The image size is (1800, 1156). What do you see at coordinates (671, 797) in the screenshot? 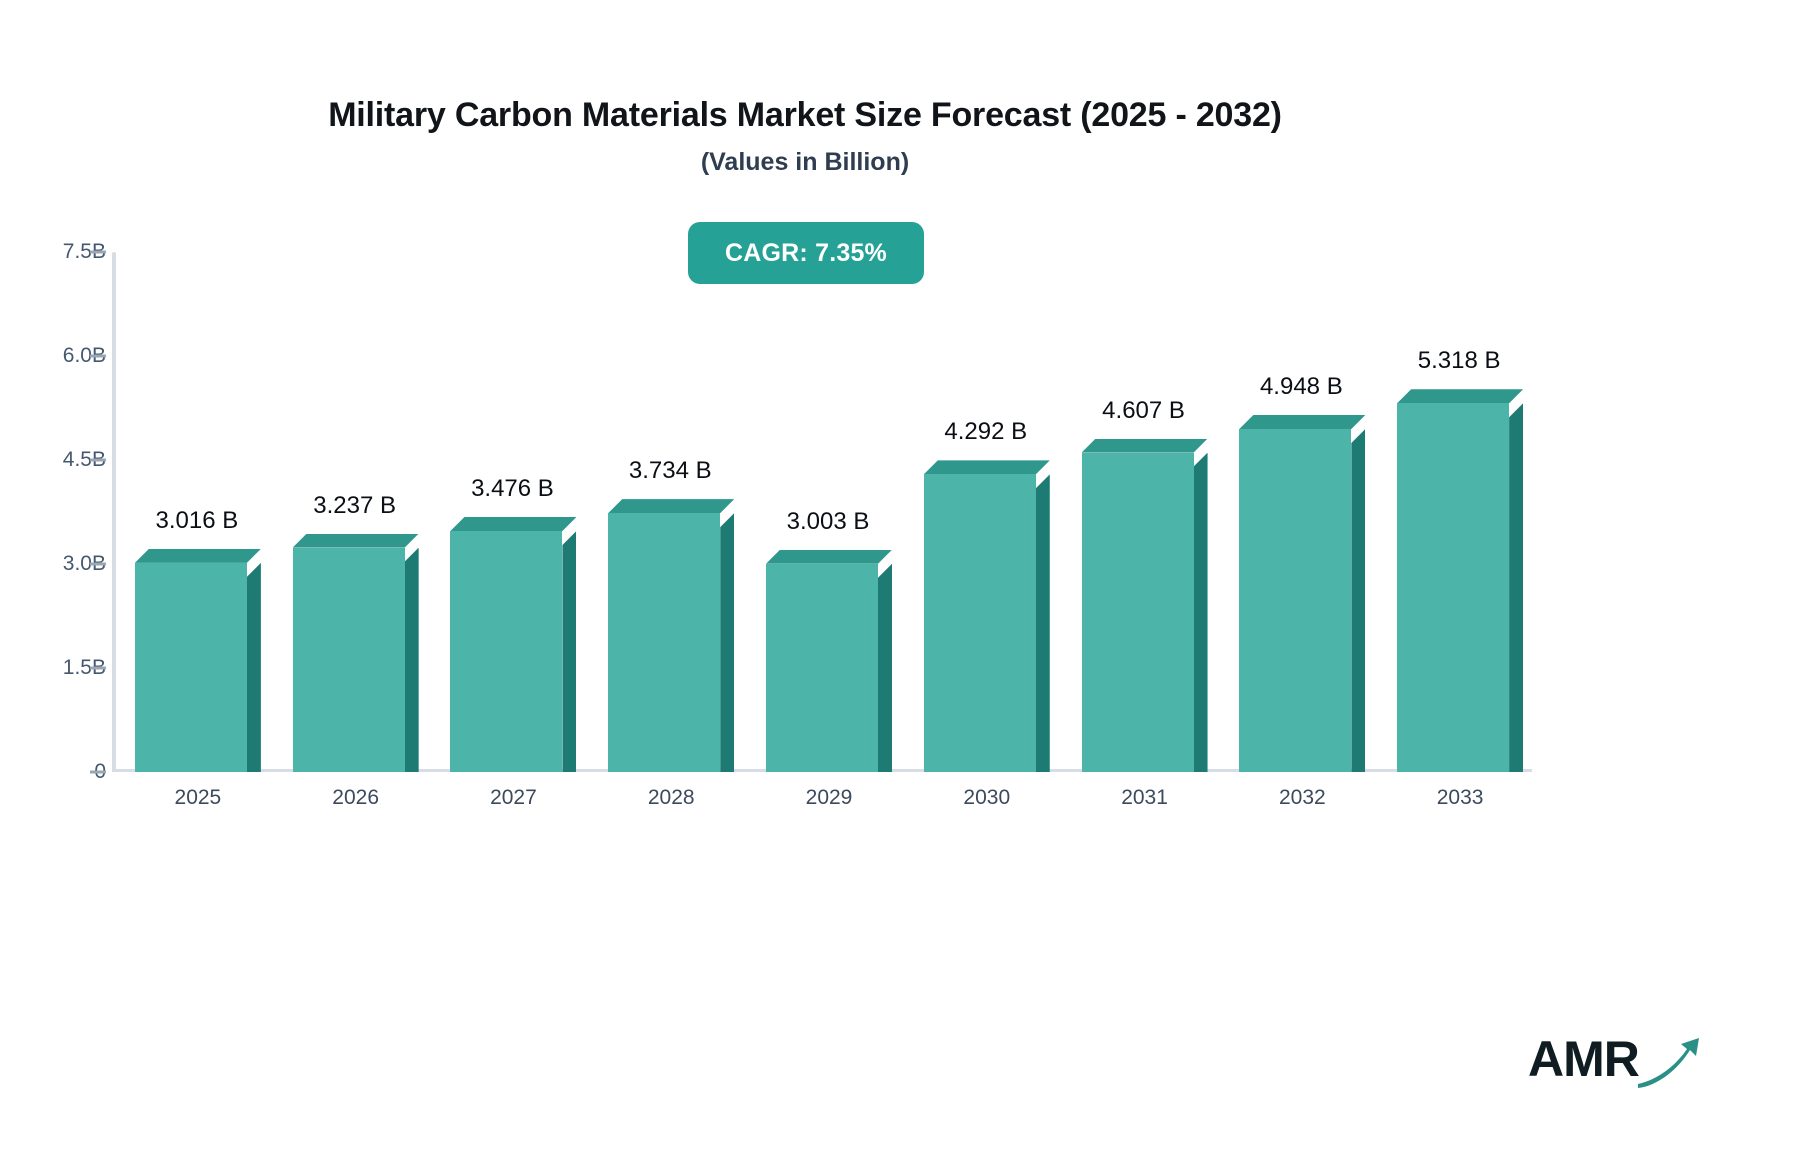
I see `x-axis-label: 2028` at bounding box center [671, 797].